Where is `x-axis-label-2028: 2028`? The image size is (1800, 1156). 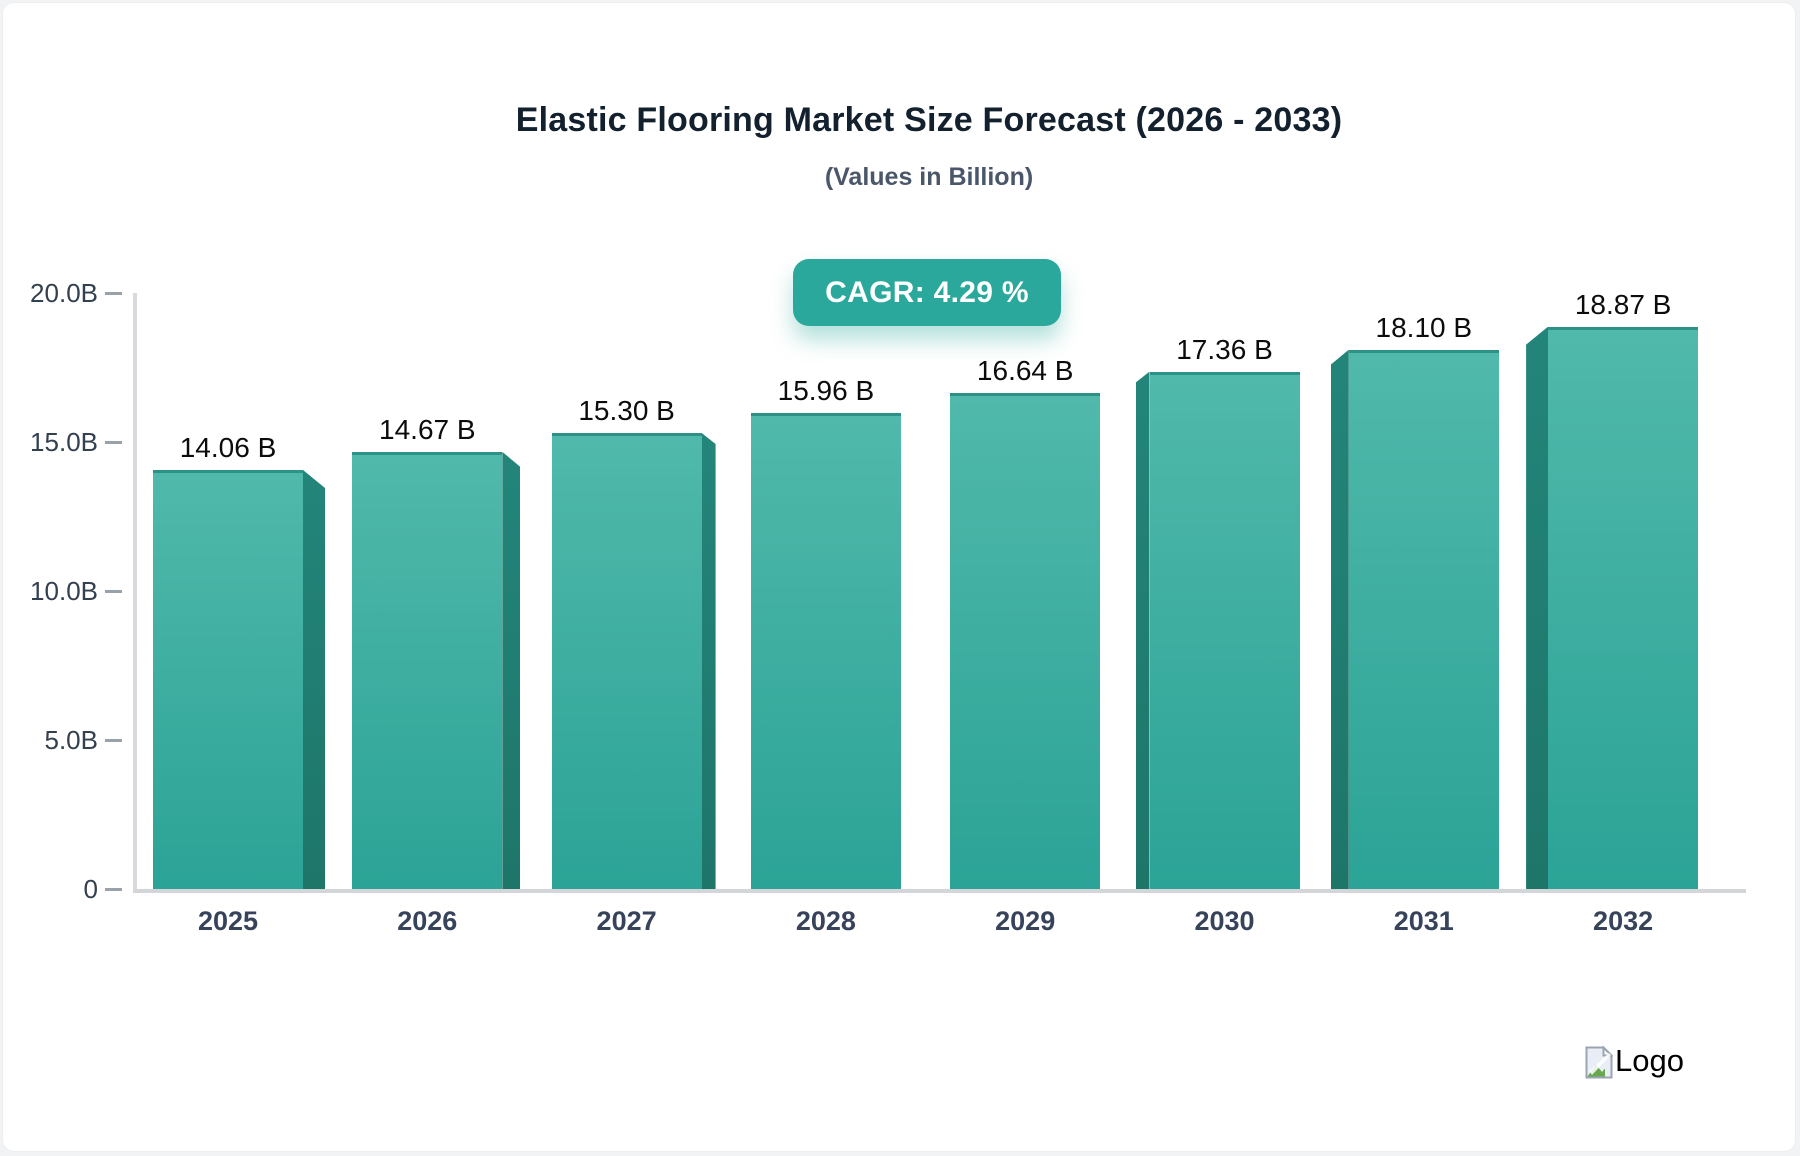 x-axis-label-2028: 2028 is located at coordinates (825, 921).